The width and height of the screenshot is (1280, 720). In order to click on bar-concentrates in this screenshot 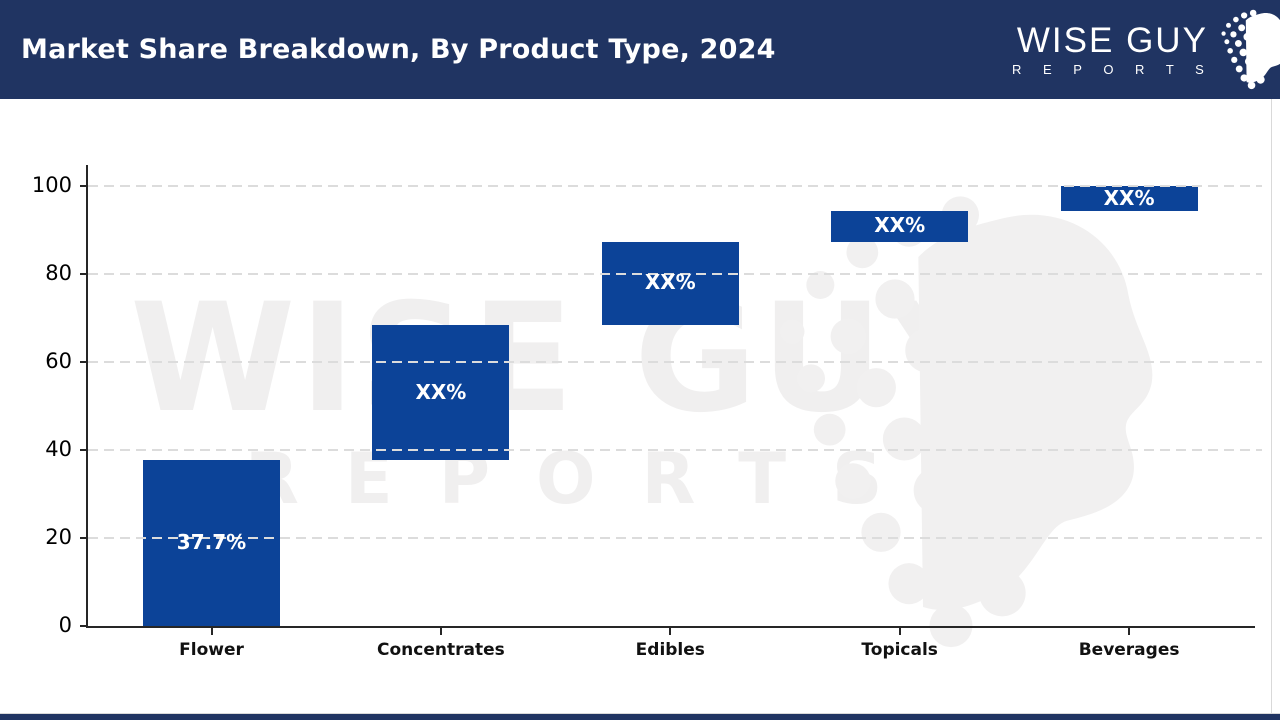, I will do `click(441, 393)`.